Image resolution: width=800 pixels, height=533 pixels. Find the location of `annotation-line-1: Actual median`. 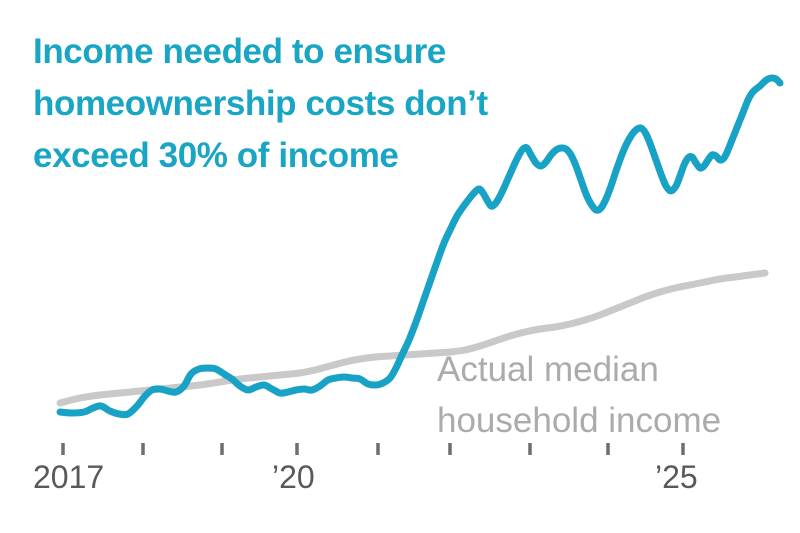

annotation-line-1: Actual median is located at coordinates (548, 369).